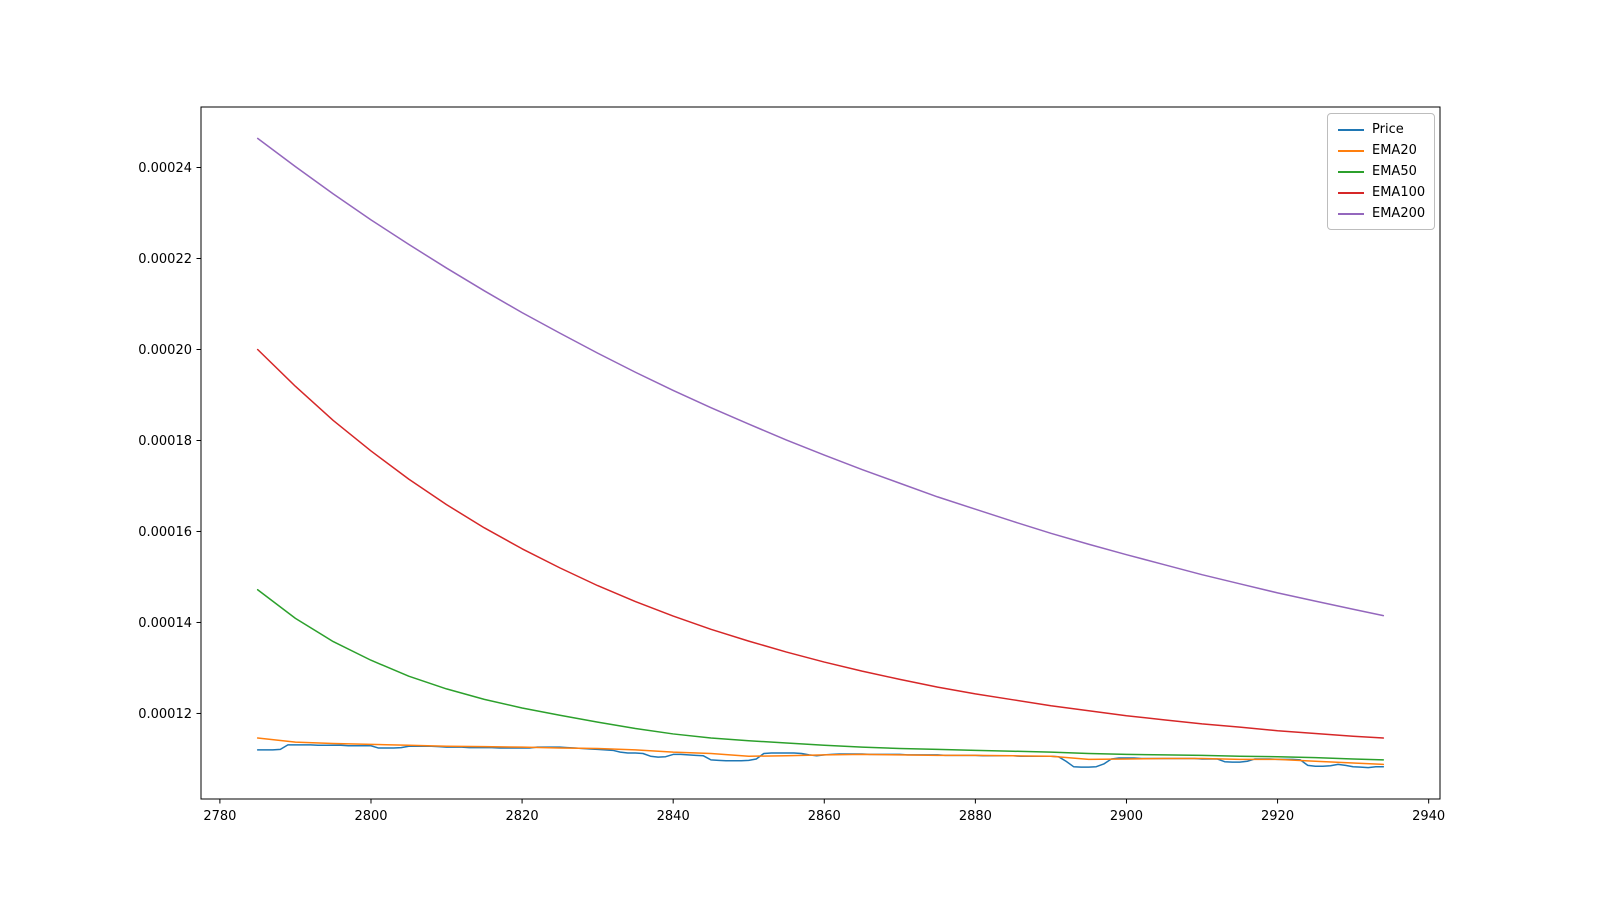  Describe the element at coordinates (824, 816) in the screenshot. I see `x-tick-label: 2860` at that location.